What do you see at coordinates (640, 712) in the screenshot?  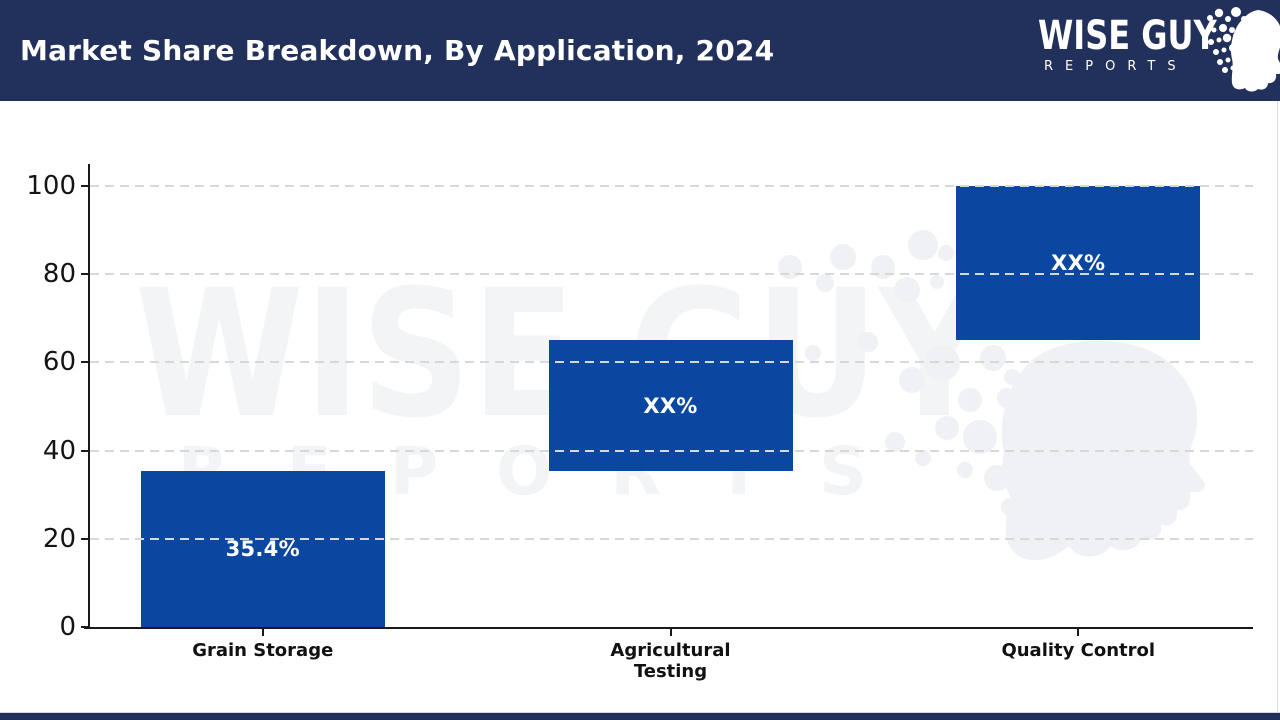 I see `card-bottom-border` at bounding box center [640, 712].